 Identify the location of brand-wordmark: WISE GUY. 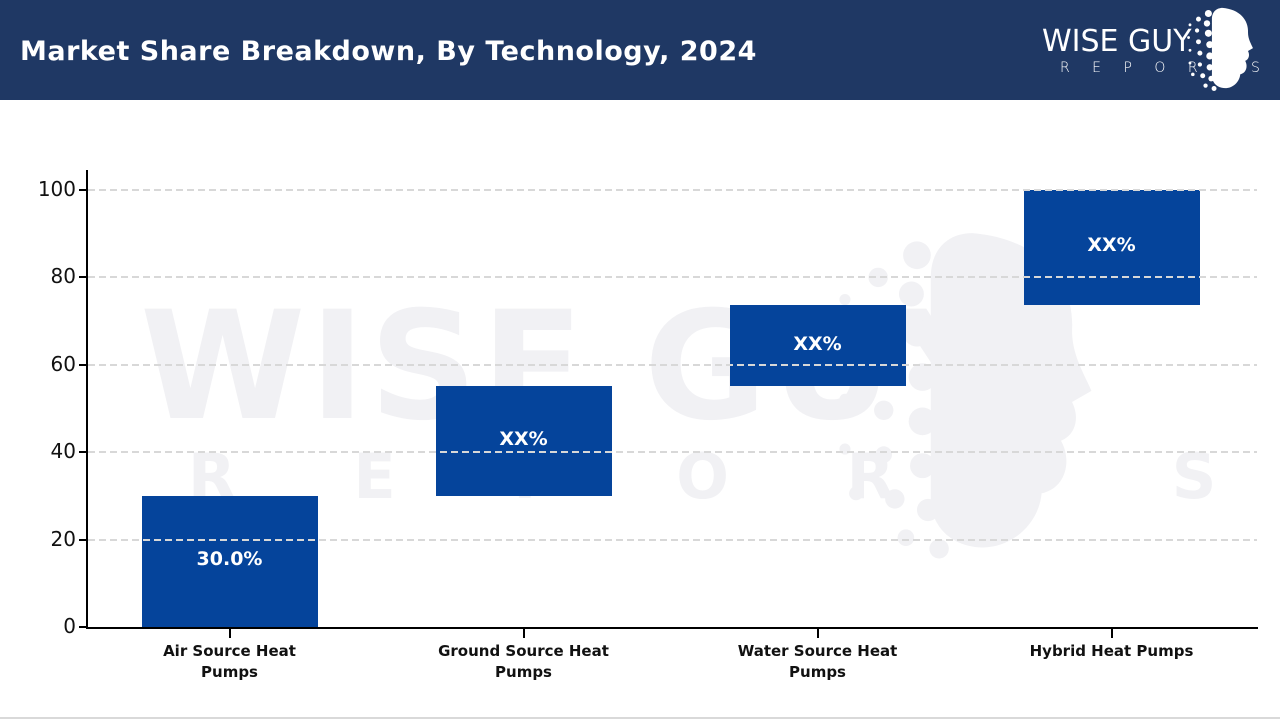
(1117, 41).